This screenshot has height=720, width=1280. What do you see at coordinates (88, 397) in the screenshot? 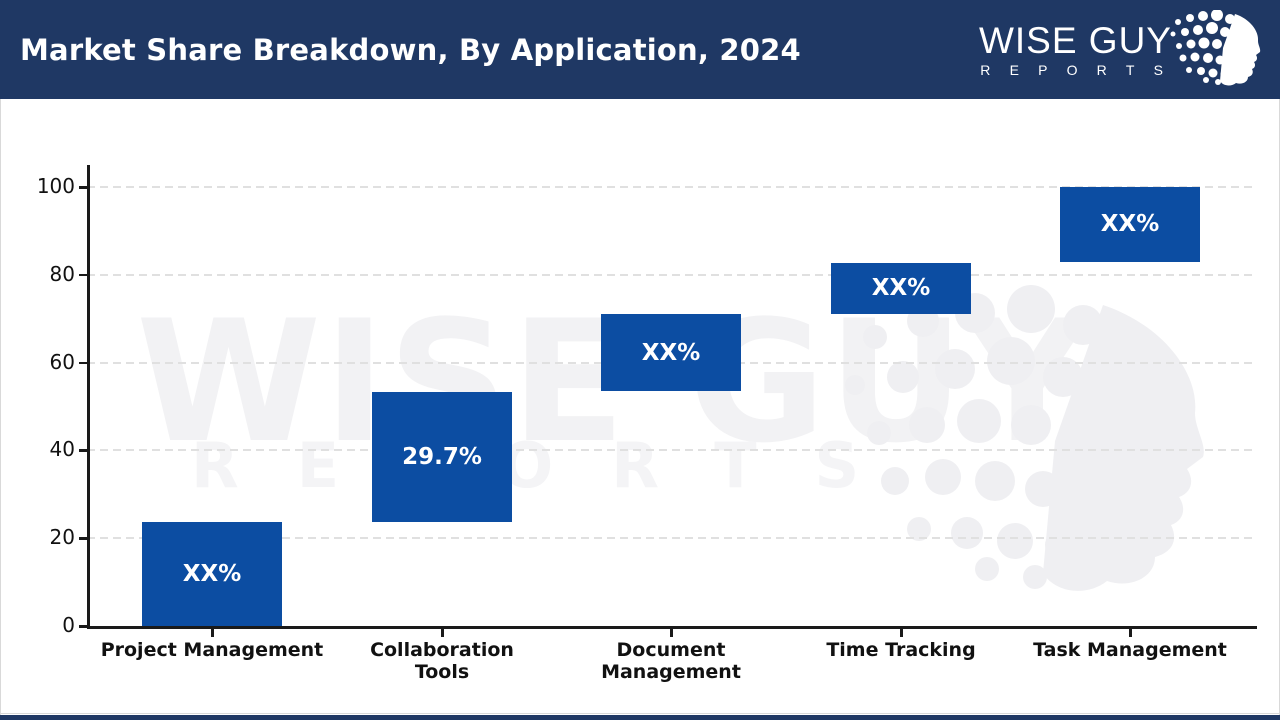
I see `y-axis` at bounding box center [88, 397].